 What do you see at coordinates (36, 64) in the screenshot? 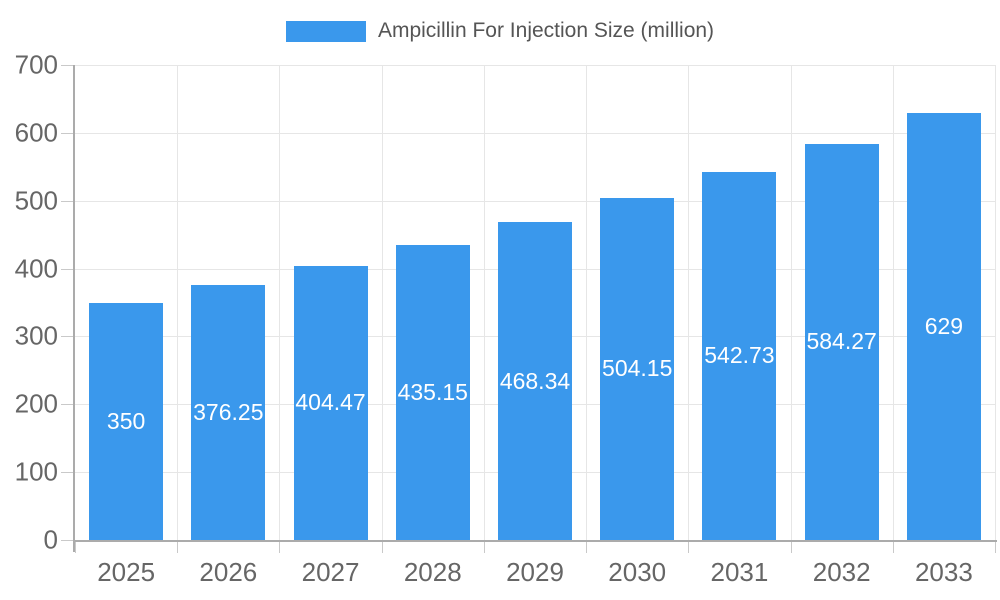
I see `y-axis-tick-label: 700` at bounding box center [36, 64].